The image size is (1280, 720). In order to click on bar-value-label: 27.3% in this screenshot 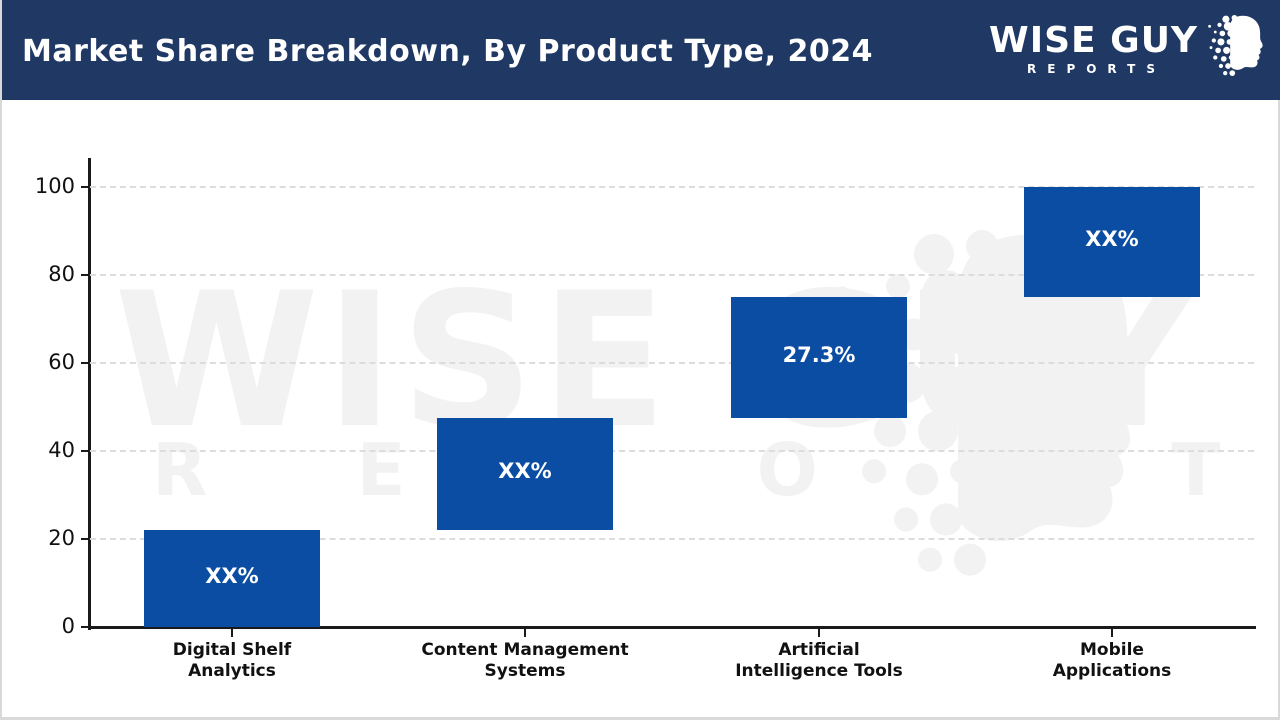, I will do `click(819, 354)`.